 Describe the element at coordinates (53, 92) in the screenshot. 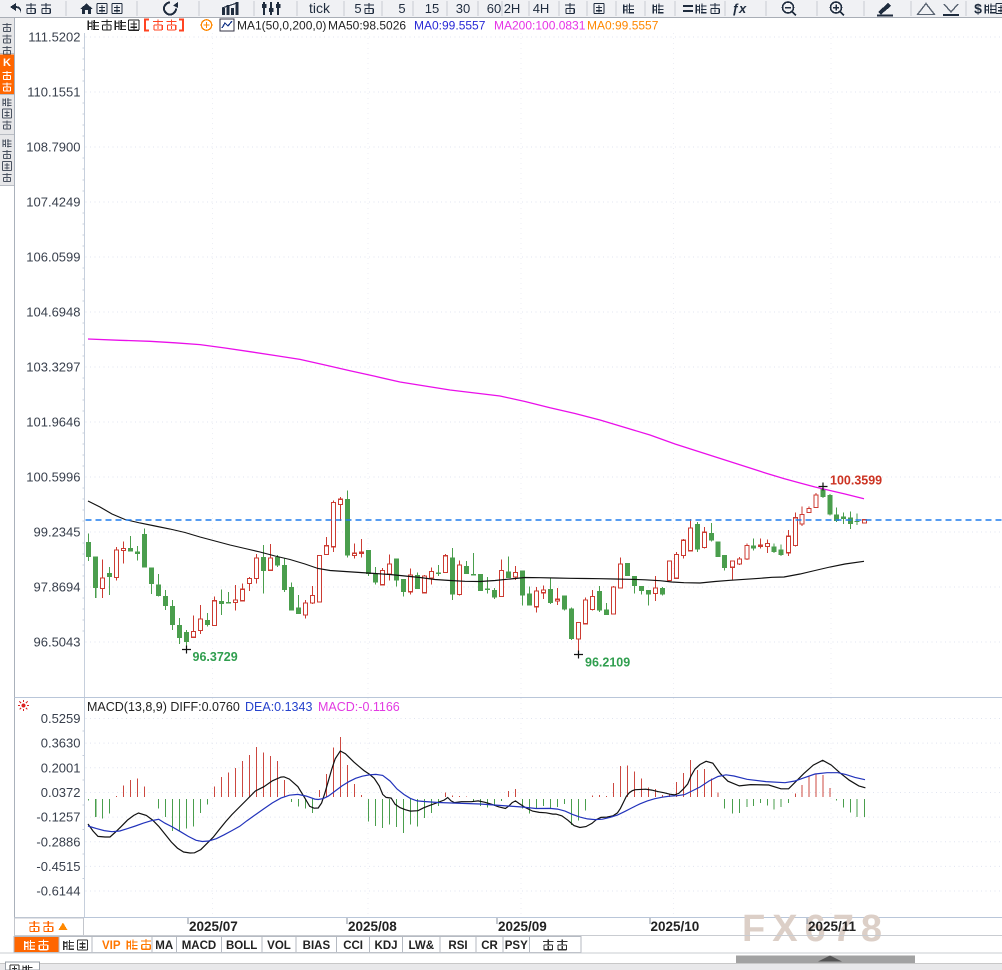

I see `svg-text: 110.1551` at that location.